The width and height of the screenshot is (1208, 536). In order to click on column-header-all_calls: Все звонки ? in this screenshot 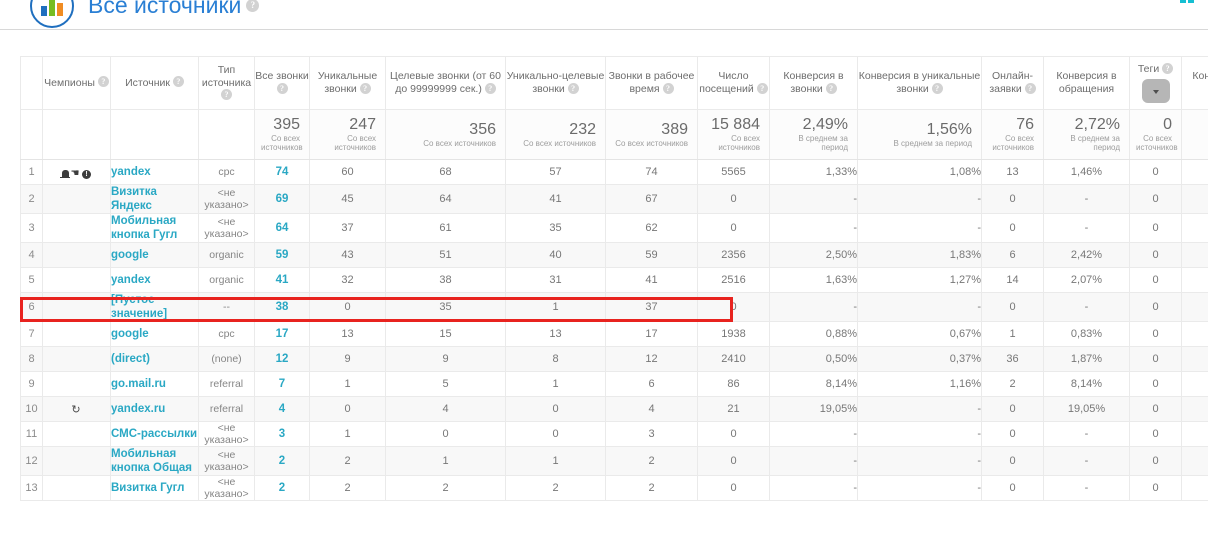, I will do `click(282, 83)`.